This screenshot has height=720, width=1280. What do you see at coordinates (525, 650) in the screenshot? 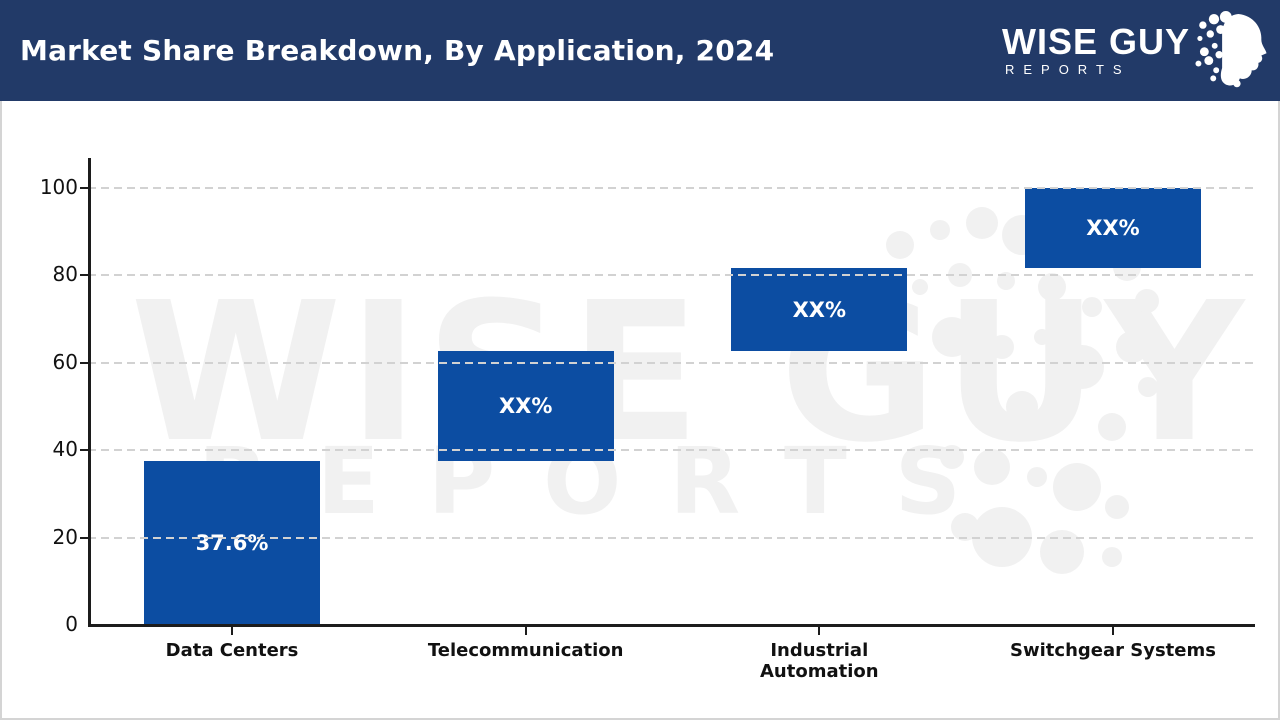
I see `x-axis-label-telecommunication: Telecommunication` at bounding box center [525, 650].